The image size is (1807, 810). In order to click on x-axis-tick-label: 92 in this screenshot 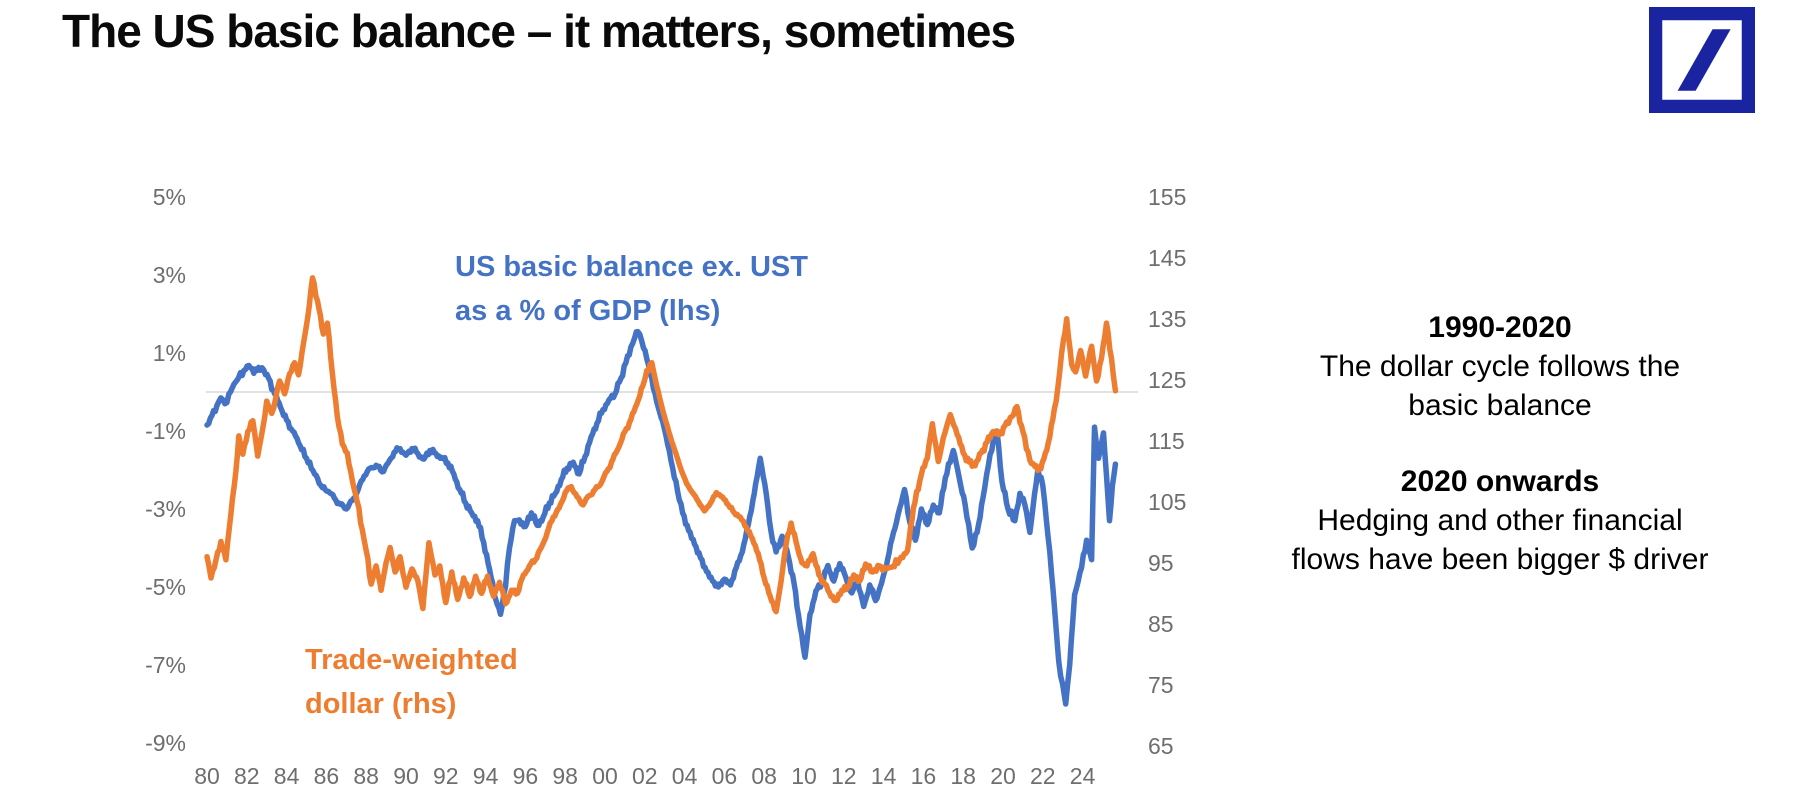, I will do `click(446, 776)`.